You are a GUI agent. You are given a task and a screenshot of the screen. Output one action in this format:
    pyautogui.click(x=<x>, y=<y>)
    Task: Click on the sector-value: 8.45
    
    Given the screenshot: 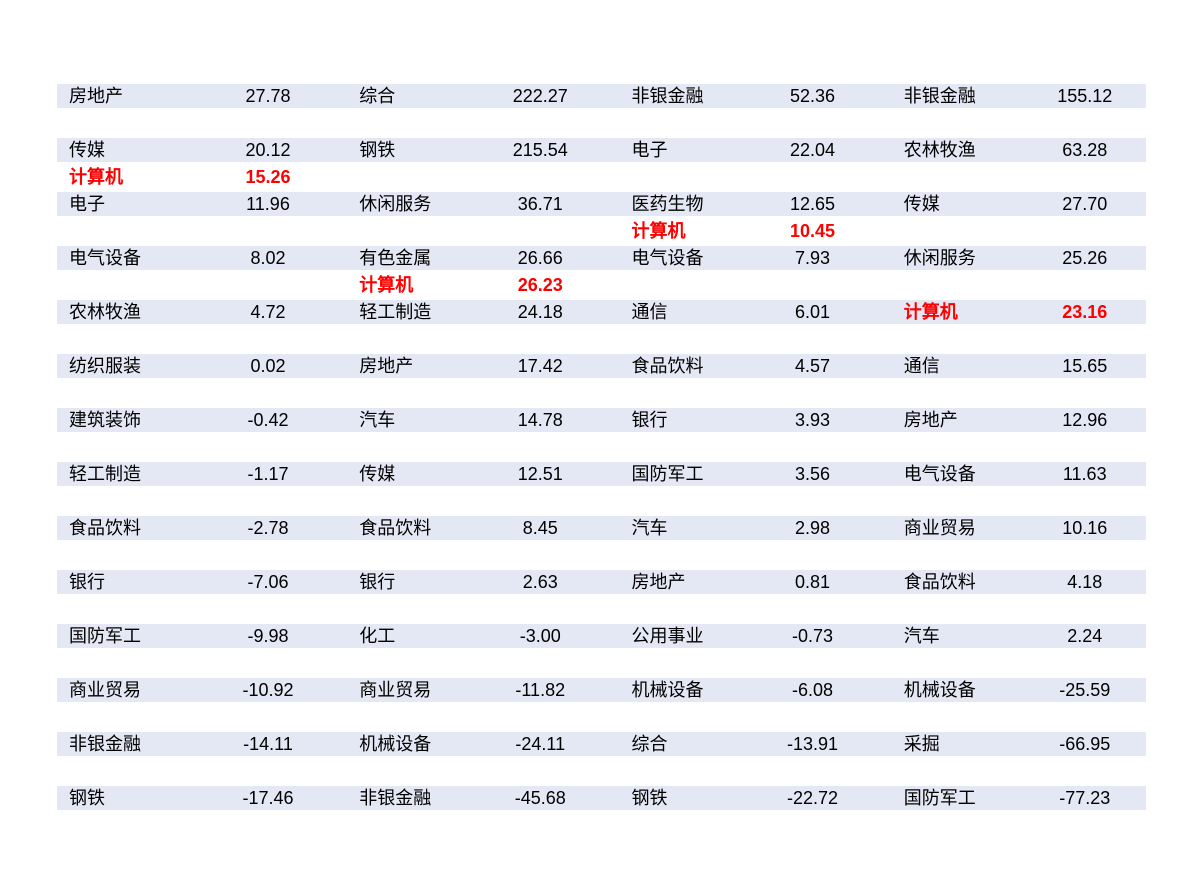 What is the action you would take?
    pyautogui.click(x=540, y=528)
    